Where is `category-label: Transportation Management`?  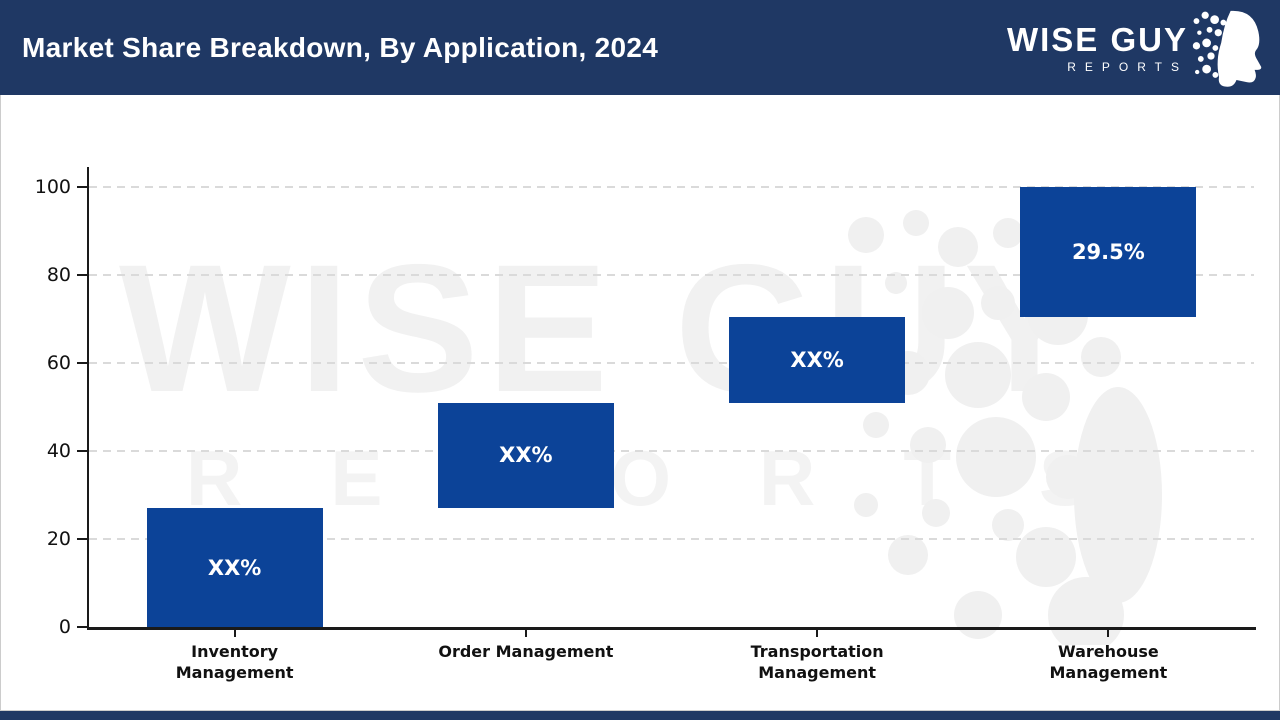 category-label: Transportation Management is located at coordinates (817, 662).